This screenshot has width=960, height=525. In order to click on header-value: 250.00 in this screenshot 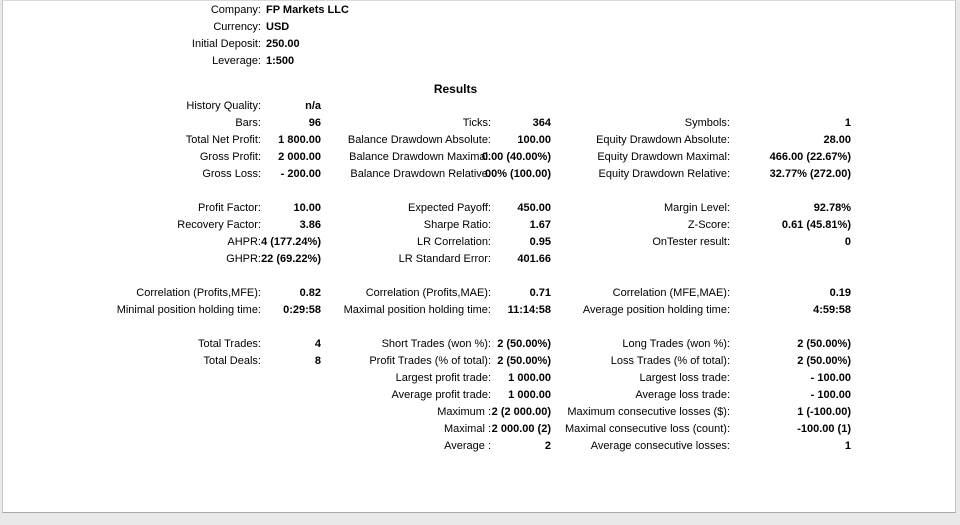, I will do `click(283, 44)`.